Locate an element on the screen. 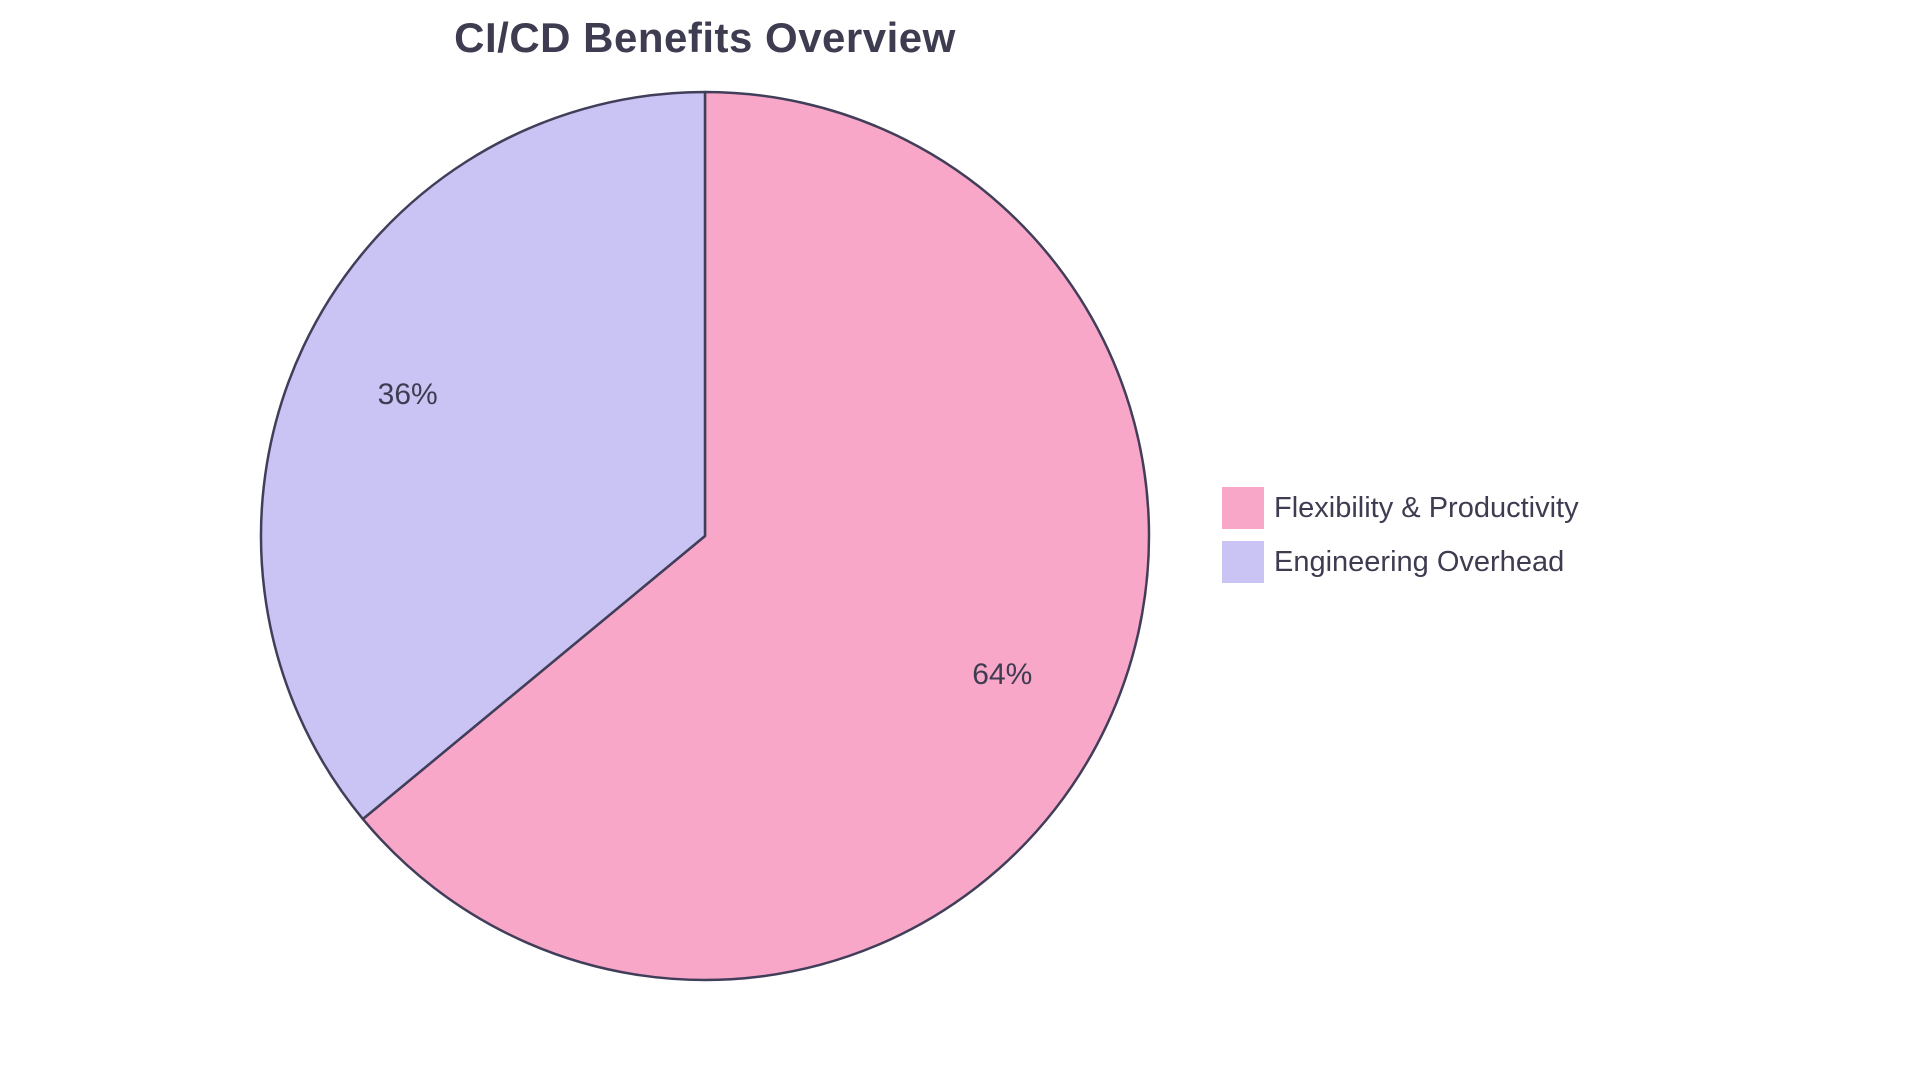 The width and height of the screenshot is (1920, 1083). legend-label-engineering-overhead: Engineering Overhead is located at coordinates (1419, 561).